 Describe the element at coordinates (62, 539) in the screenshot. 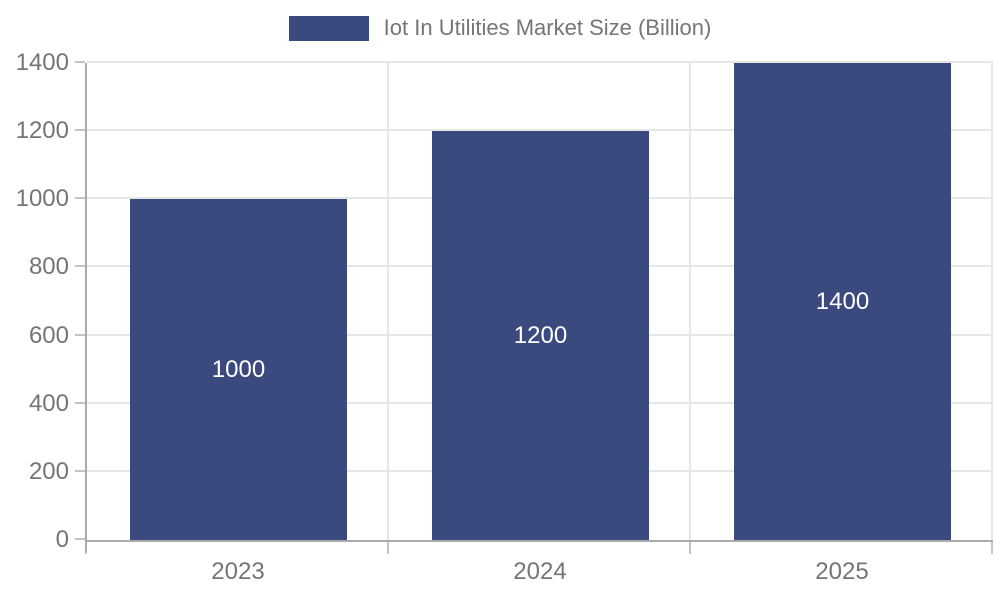

I see `y-axis-tick-label: 0` at that location.